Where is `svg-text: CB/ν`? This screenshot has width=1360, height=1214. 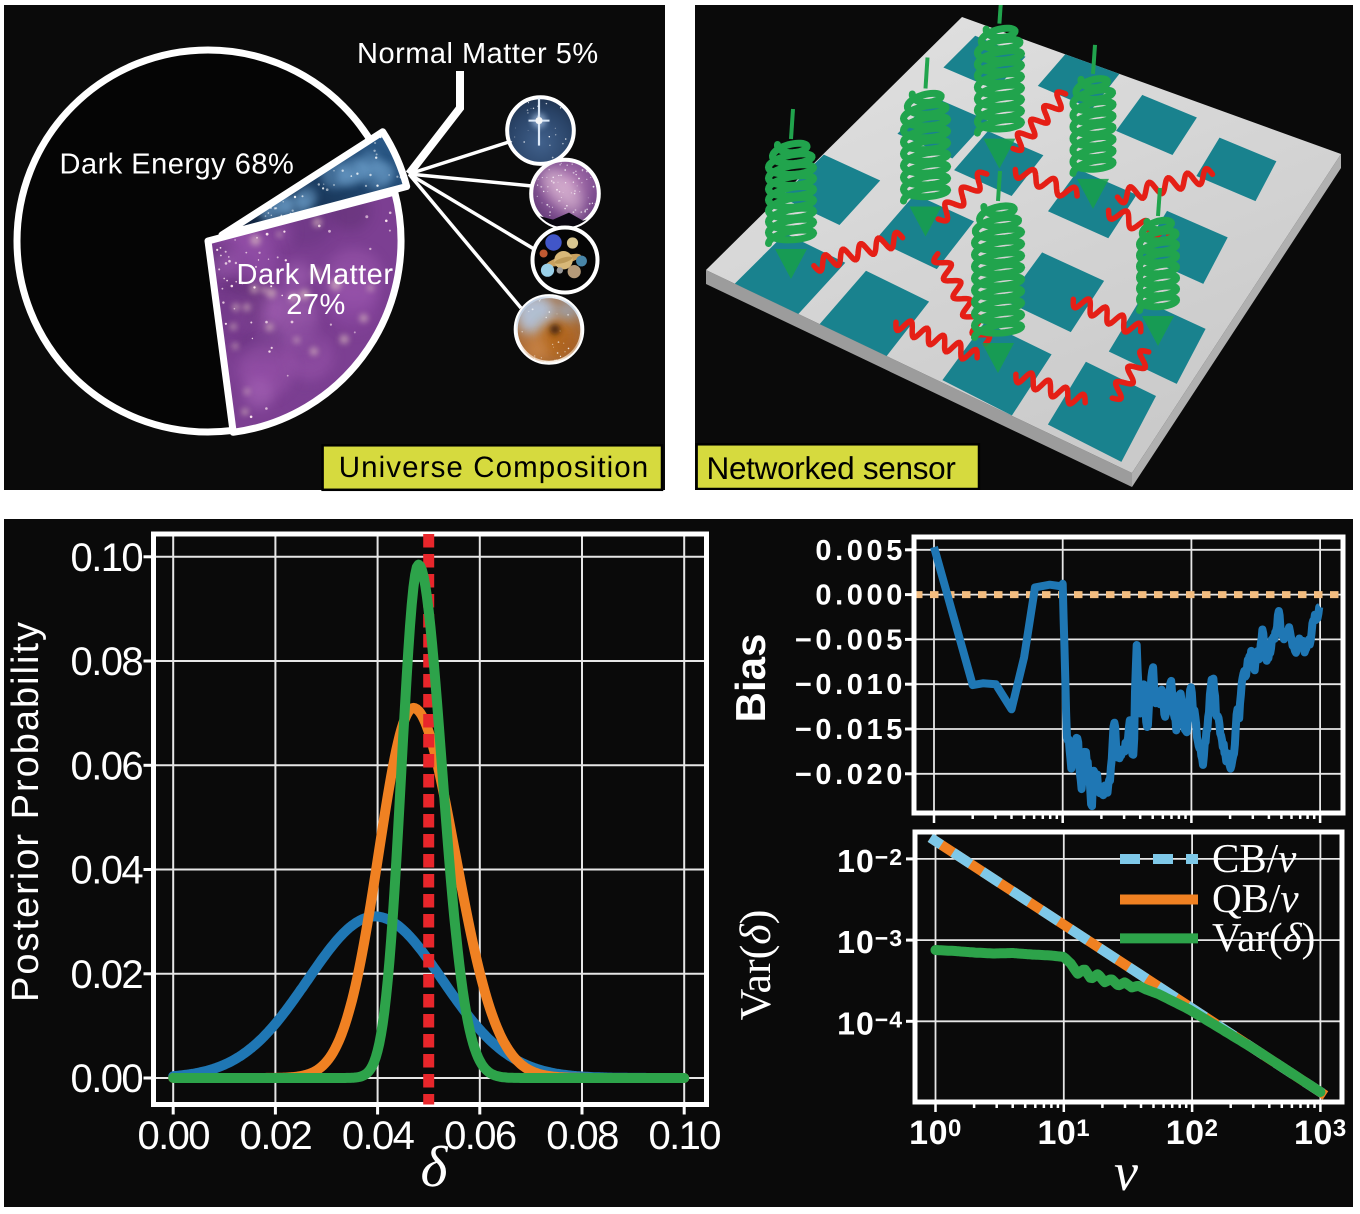
svg-text: CB/ν is located at coordinates (1254, 858).